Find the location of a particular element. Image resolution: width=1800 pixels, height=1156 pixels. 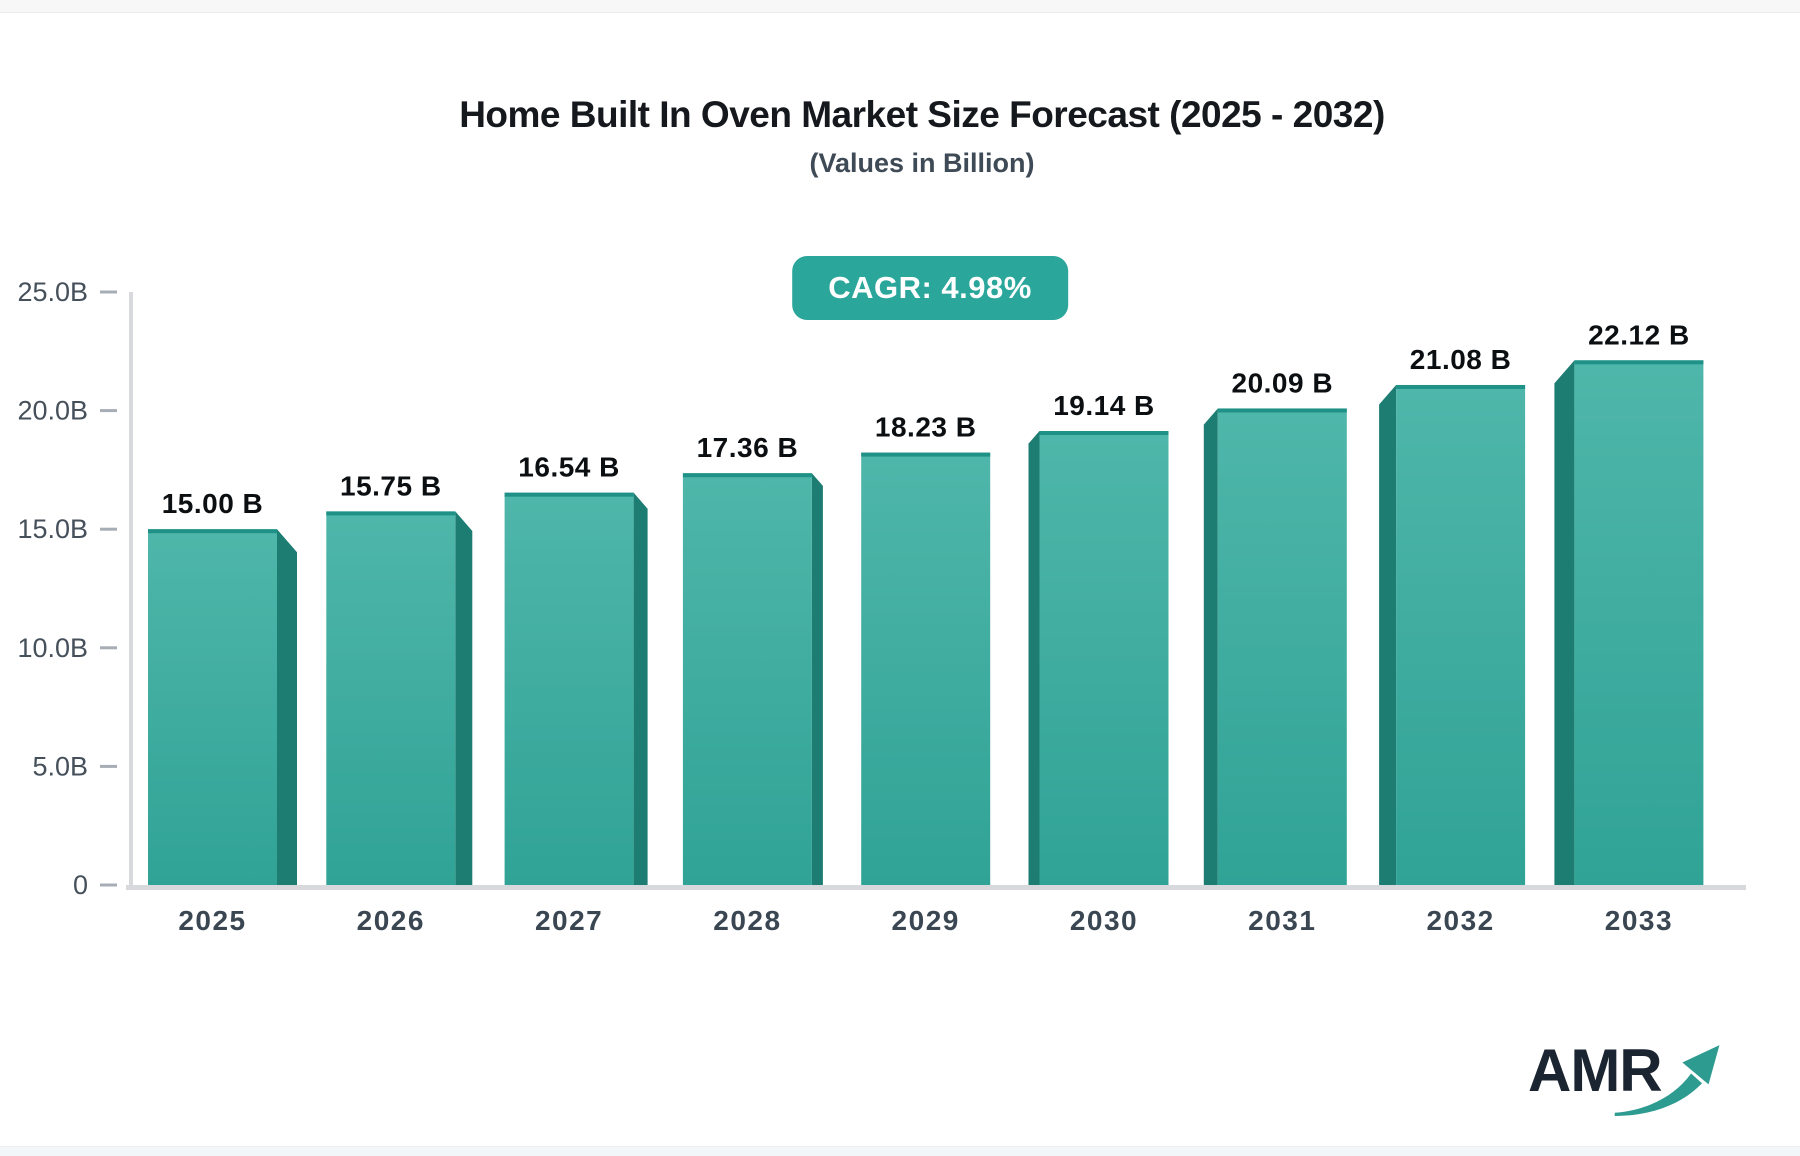

x-axis-year-label: 2033 is located at coordinates (1639, 920).